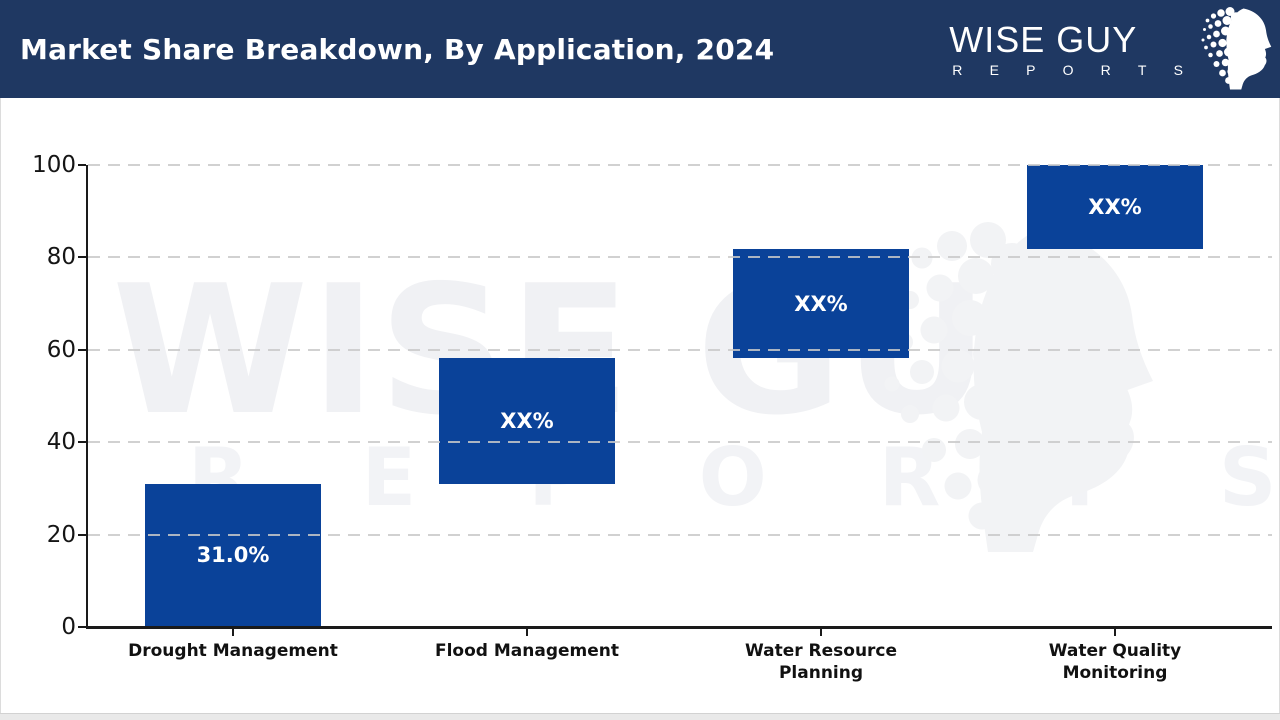 This screenshot has height=720, width=1280. I want to click on footer-strip, so click(640, 716).